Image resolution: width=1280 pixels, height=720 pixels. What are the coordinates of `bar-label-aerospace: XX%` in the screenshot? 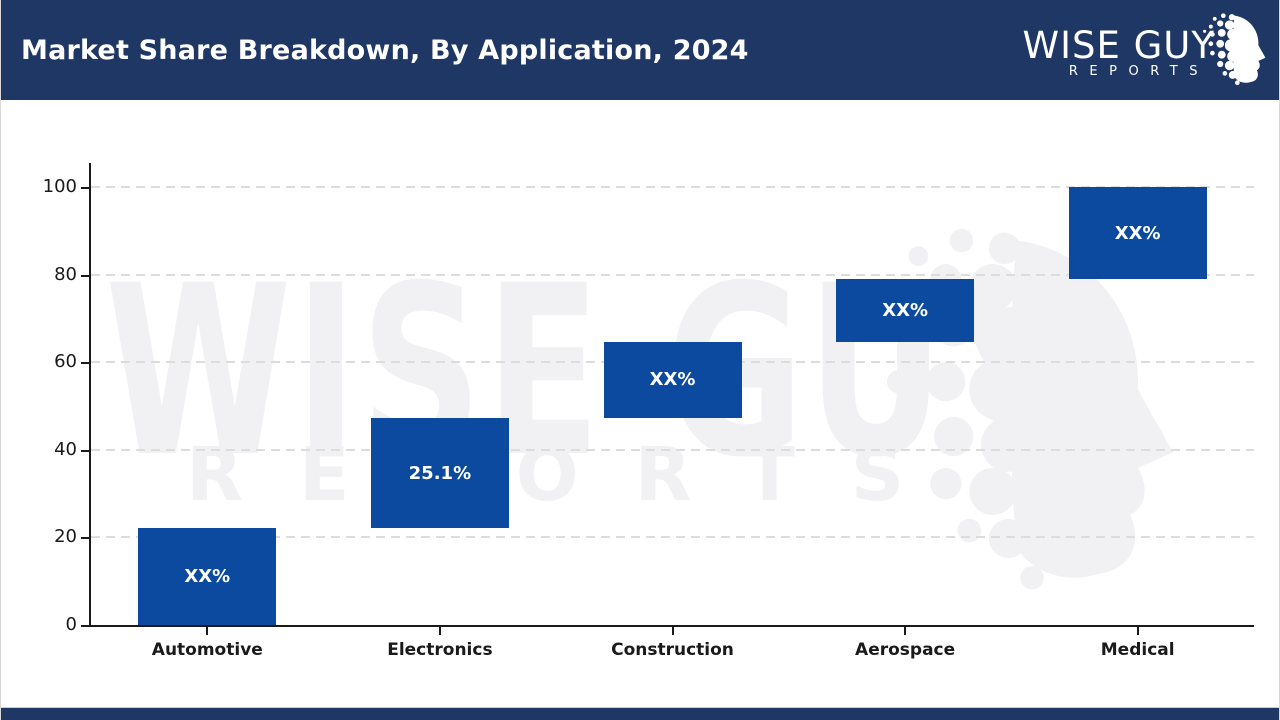 It's located at (905, 310).